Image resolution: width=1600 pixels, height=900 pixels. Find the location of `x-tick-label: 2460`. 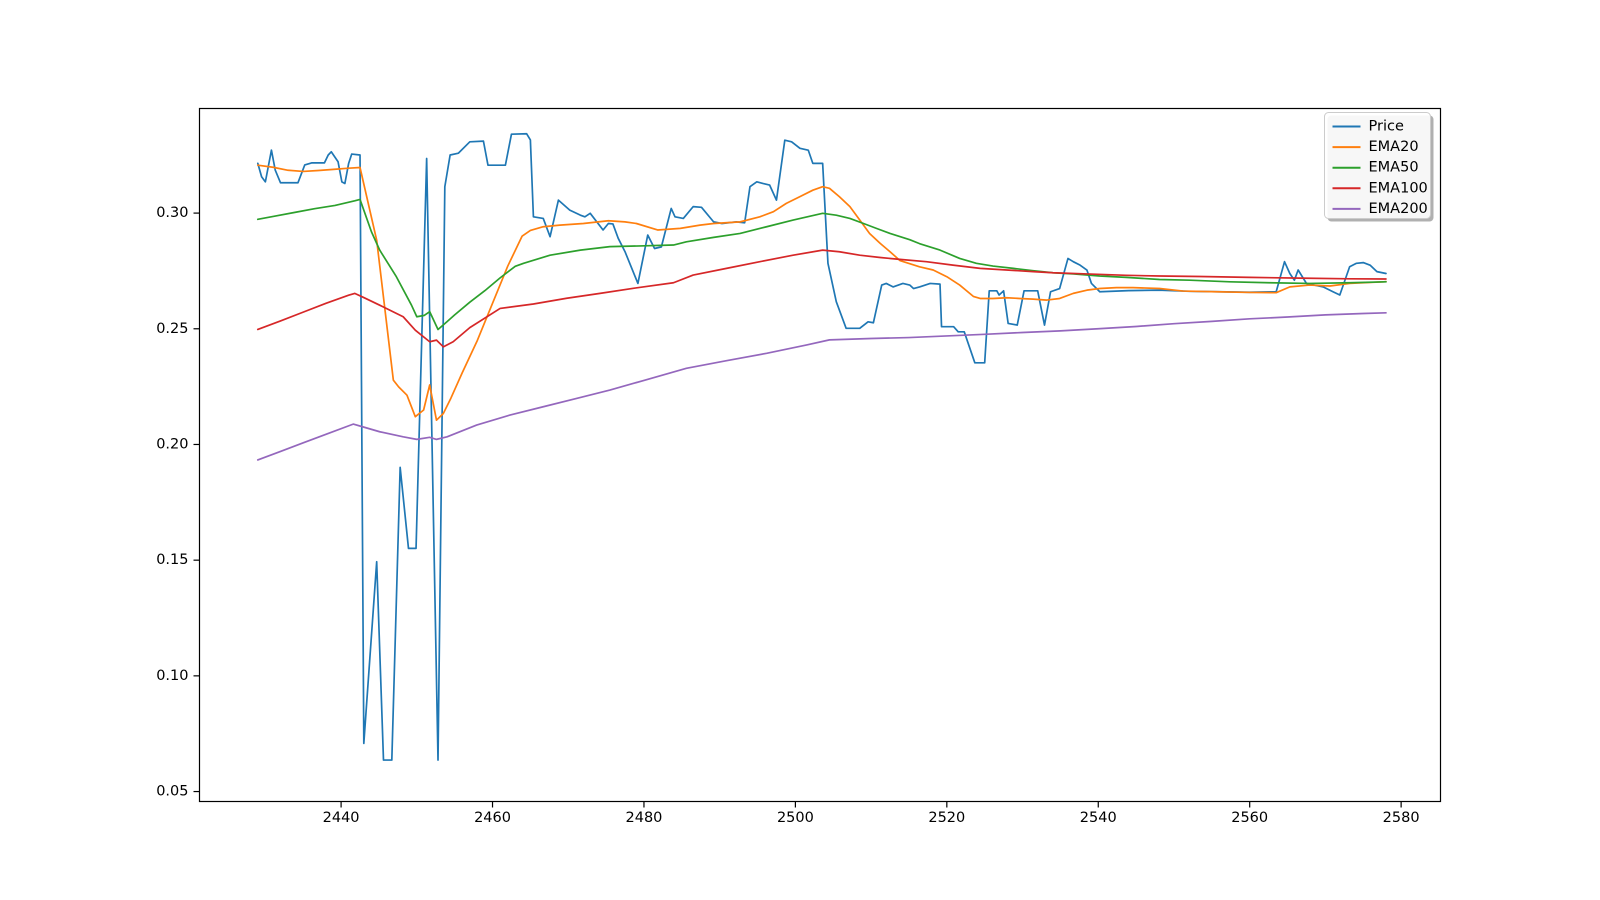

x-tick-label: 2460 is located at coordinates (492, 818).